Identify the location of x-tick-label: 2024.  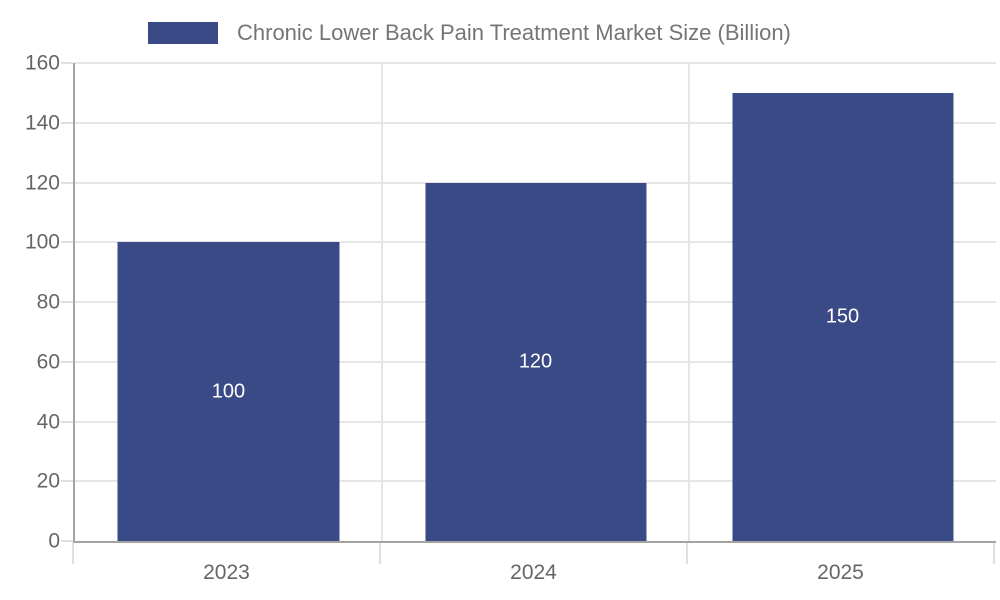
(533, 572).